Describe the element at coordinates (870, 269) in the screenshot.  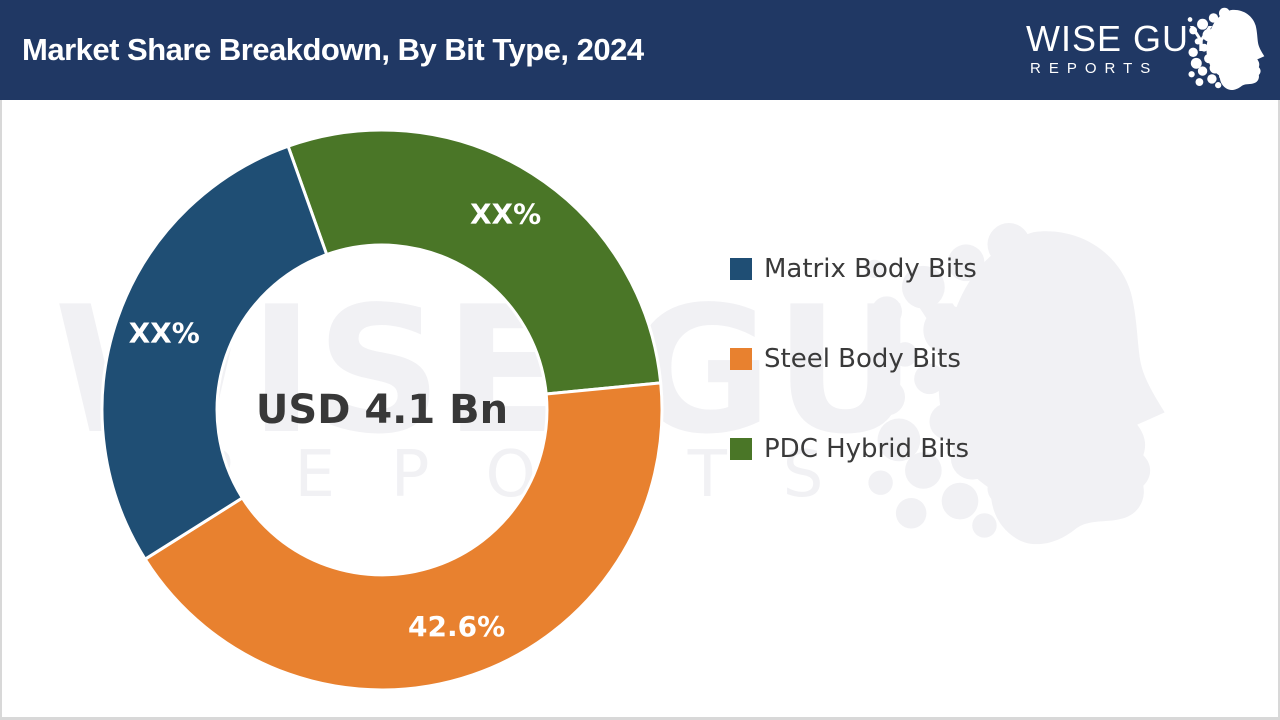
I see `legend-label: Matrix Body Bits` at that location.